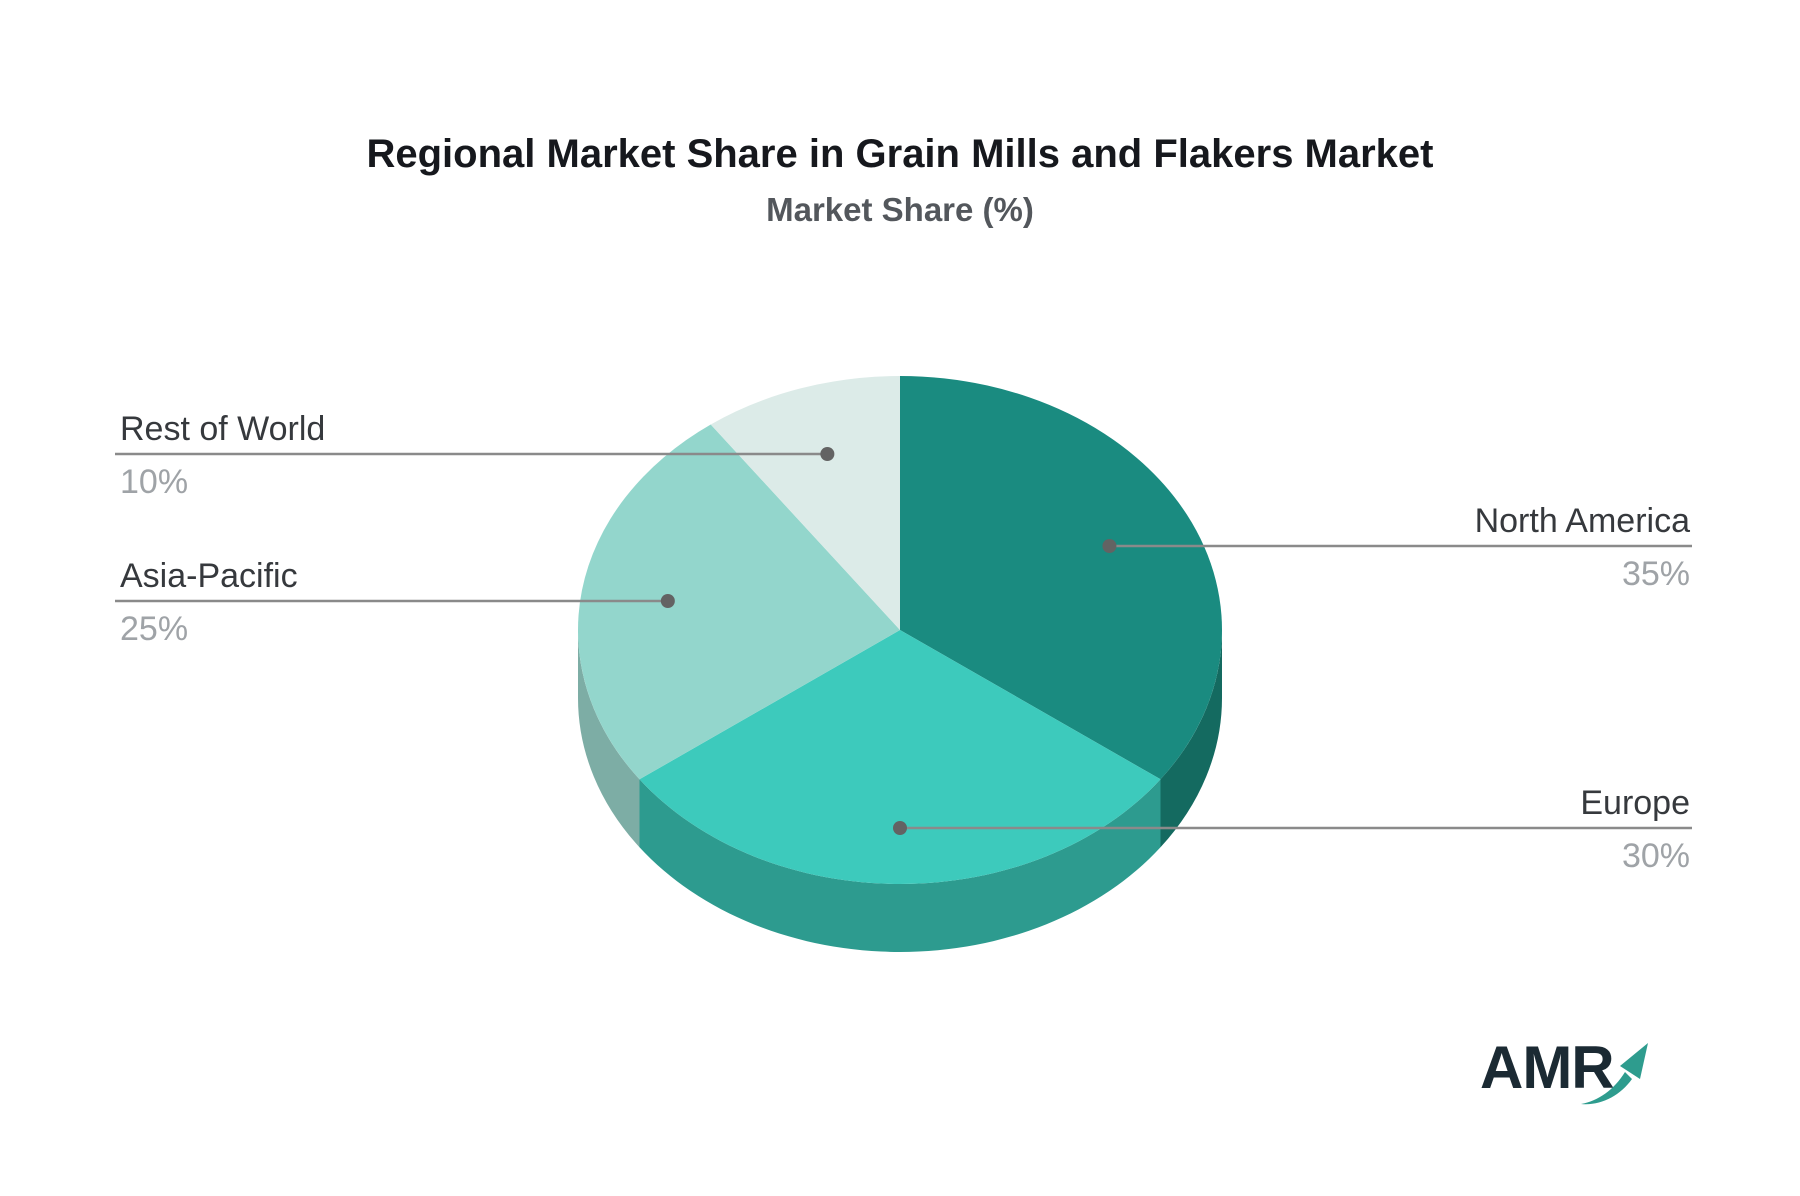  What do you see at coordinates (1191, 739) in the screenshot?
I see `pie-slice-side-north-america` at bounding box center [1191, 739].